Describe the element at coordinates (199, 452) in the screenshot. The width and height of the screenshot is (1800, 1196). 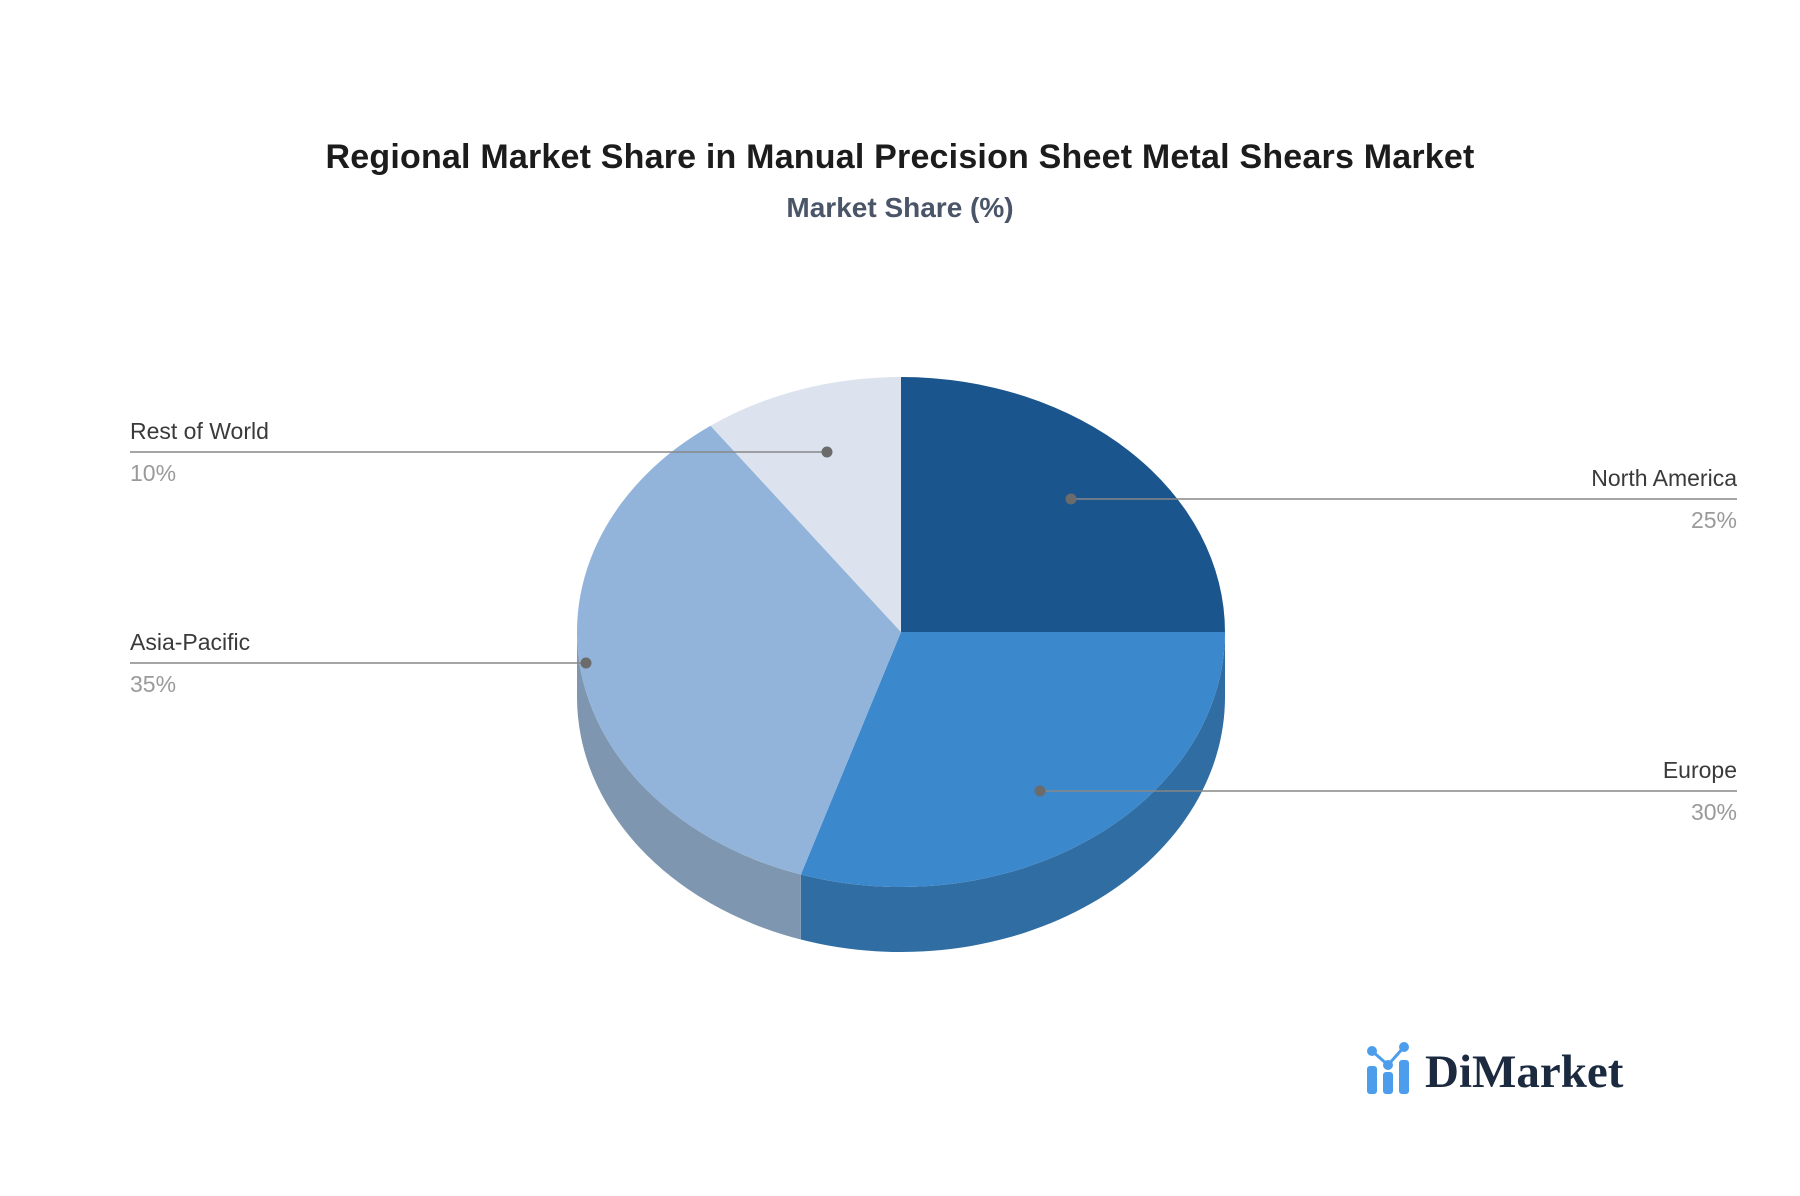
I see `callout-rest-of-world: Rest of World 10%` at that location.